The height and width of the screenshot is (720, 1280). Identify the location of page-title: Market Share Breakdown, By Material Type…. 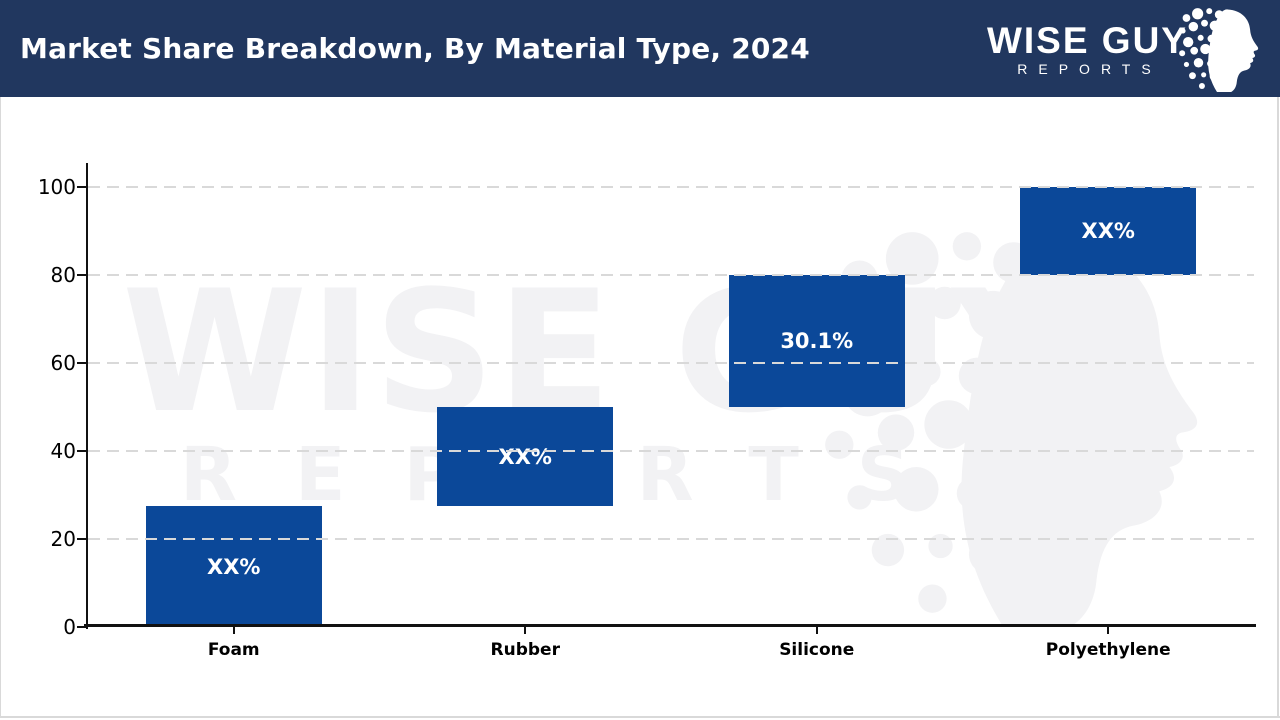
(415, 48).